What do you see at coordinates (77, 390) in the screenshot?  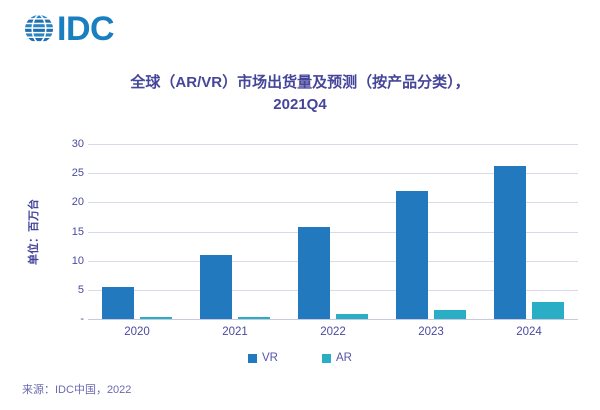 I see `source-note: 来源：IDC中国，2022` at bounding box center [77, 390].